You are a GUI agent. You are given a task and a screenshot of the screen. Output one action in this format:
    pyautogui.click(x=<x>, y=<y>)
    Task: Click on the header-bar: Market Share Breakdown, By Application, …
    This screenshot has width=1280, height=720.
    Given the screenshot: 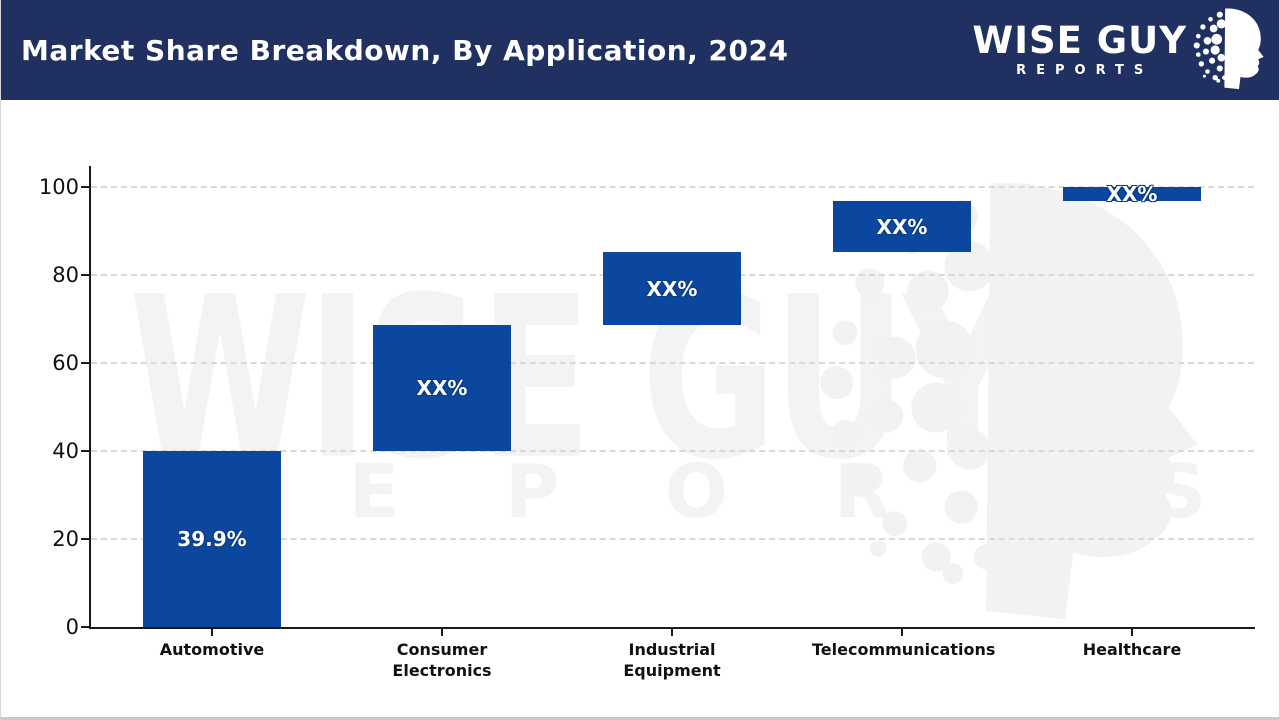 What is the action you would take?
    pyautogui.click(x=640, y=50)
    